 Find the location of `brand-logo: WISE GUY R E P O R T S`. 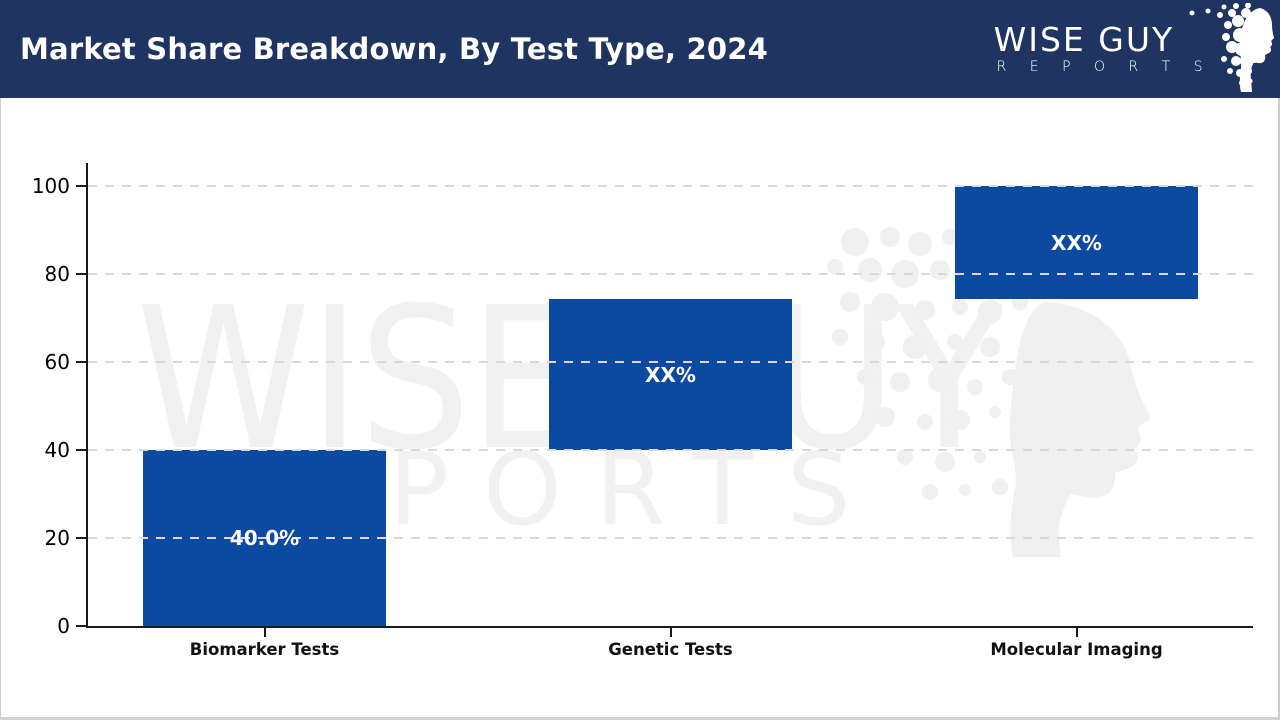

brand-logo: WISE GUY R E P O R T S is located at coordinates (1135, 49).